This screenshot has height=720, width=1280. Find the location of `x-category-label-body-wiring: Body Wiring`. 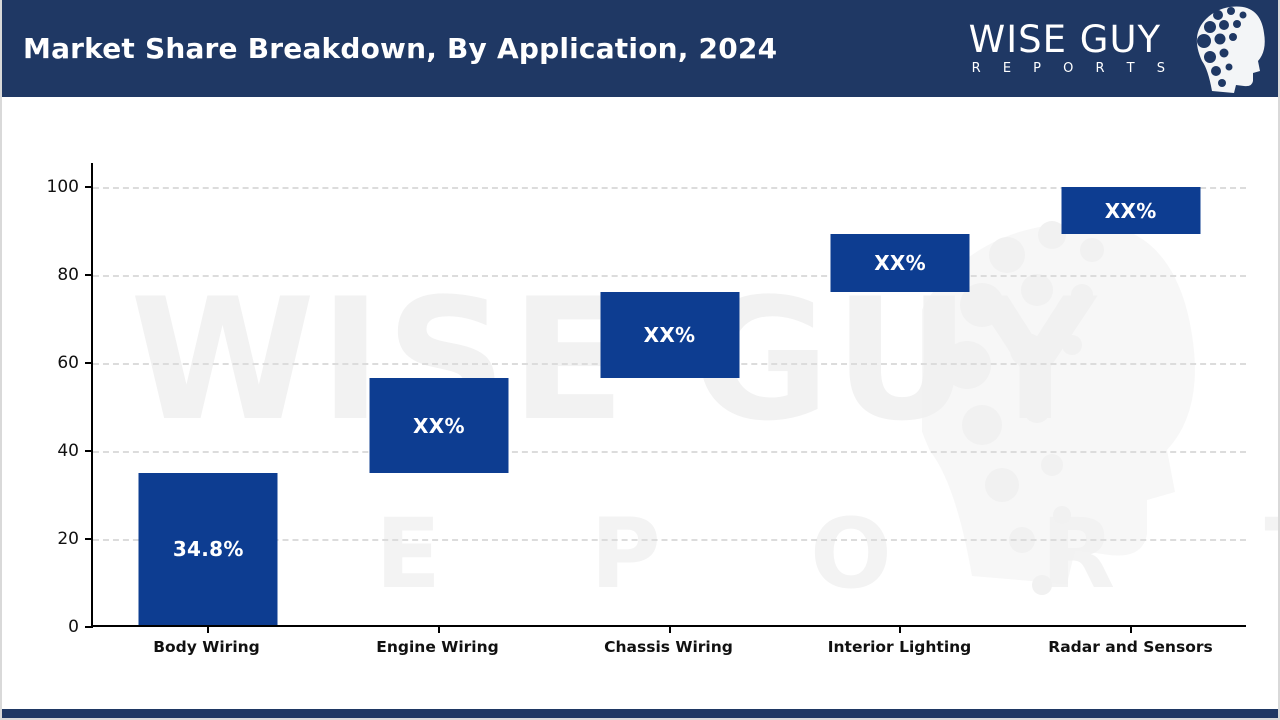

x-category-label-body-wiring: Body Wiring is located at coordinates (206, 647).